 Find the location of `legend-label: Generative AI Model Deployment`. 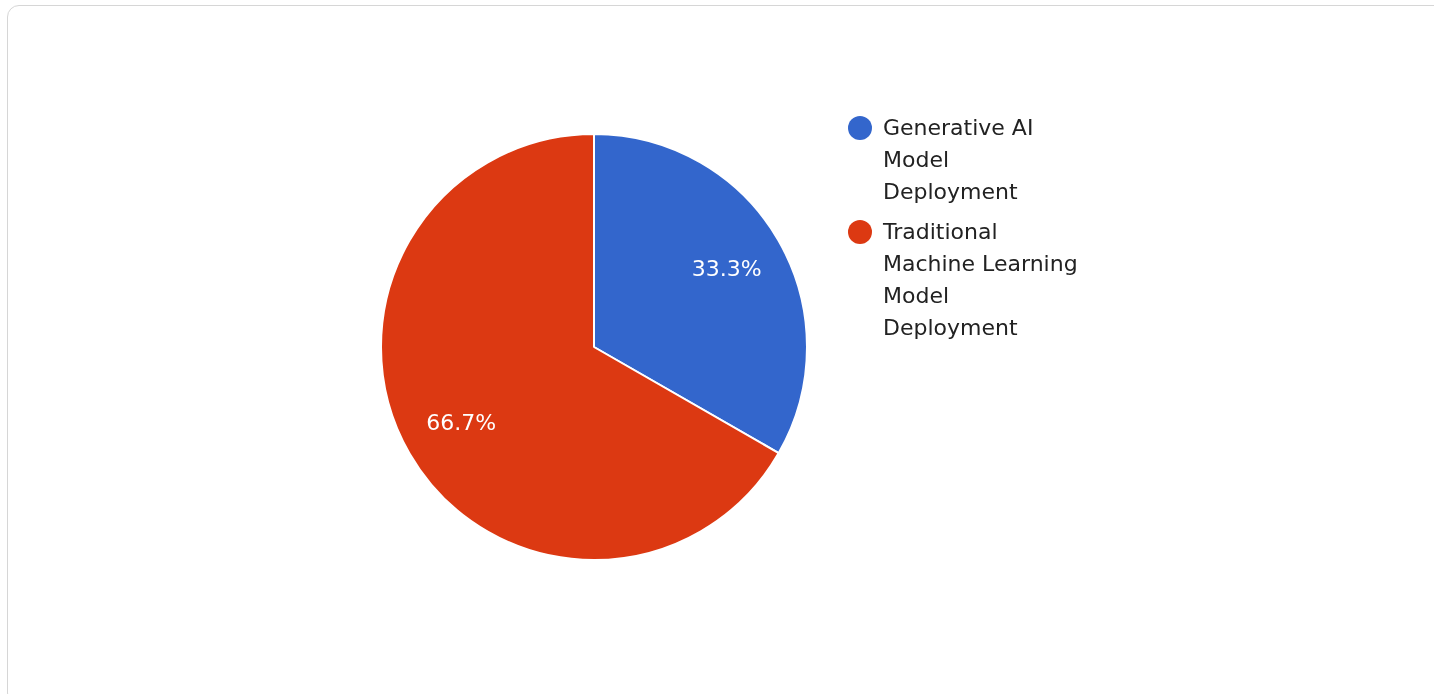

legend-label: Generative AI Model Deployment is located at coordinates (959, 160).